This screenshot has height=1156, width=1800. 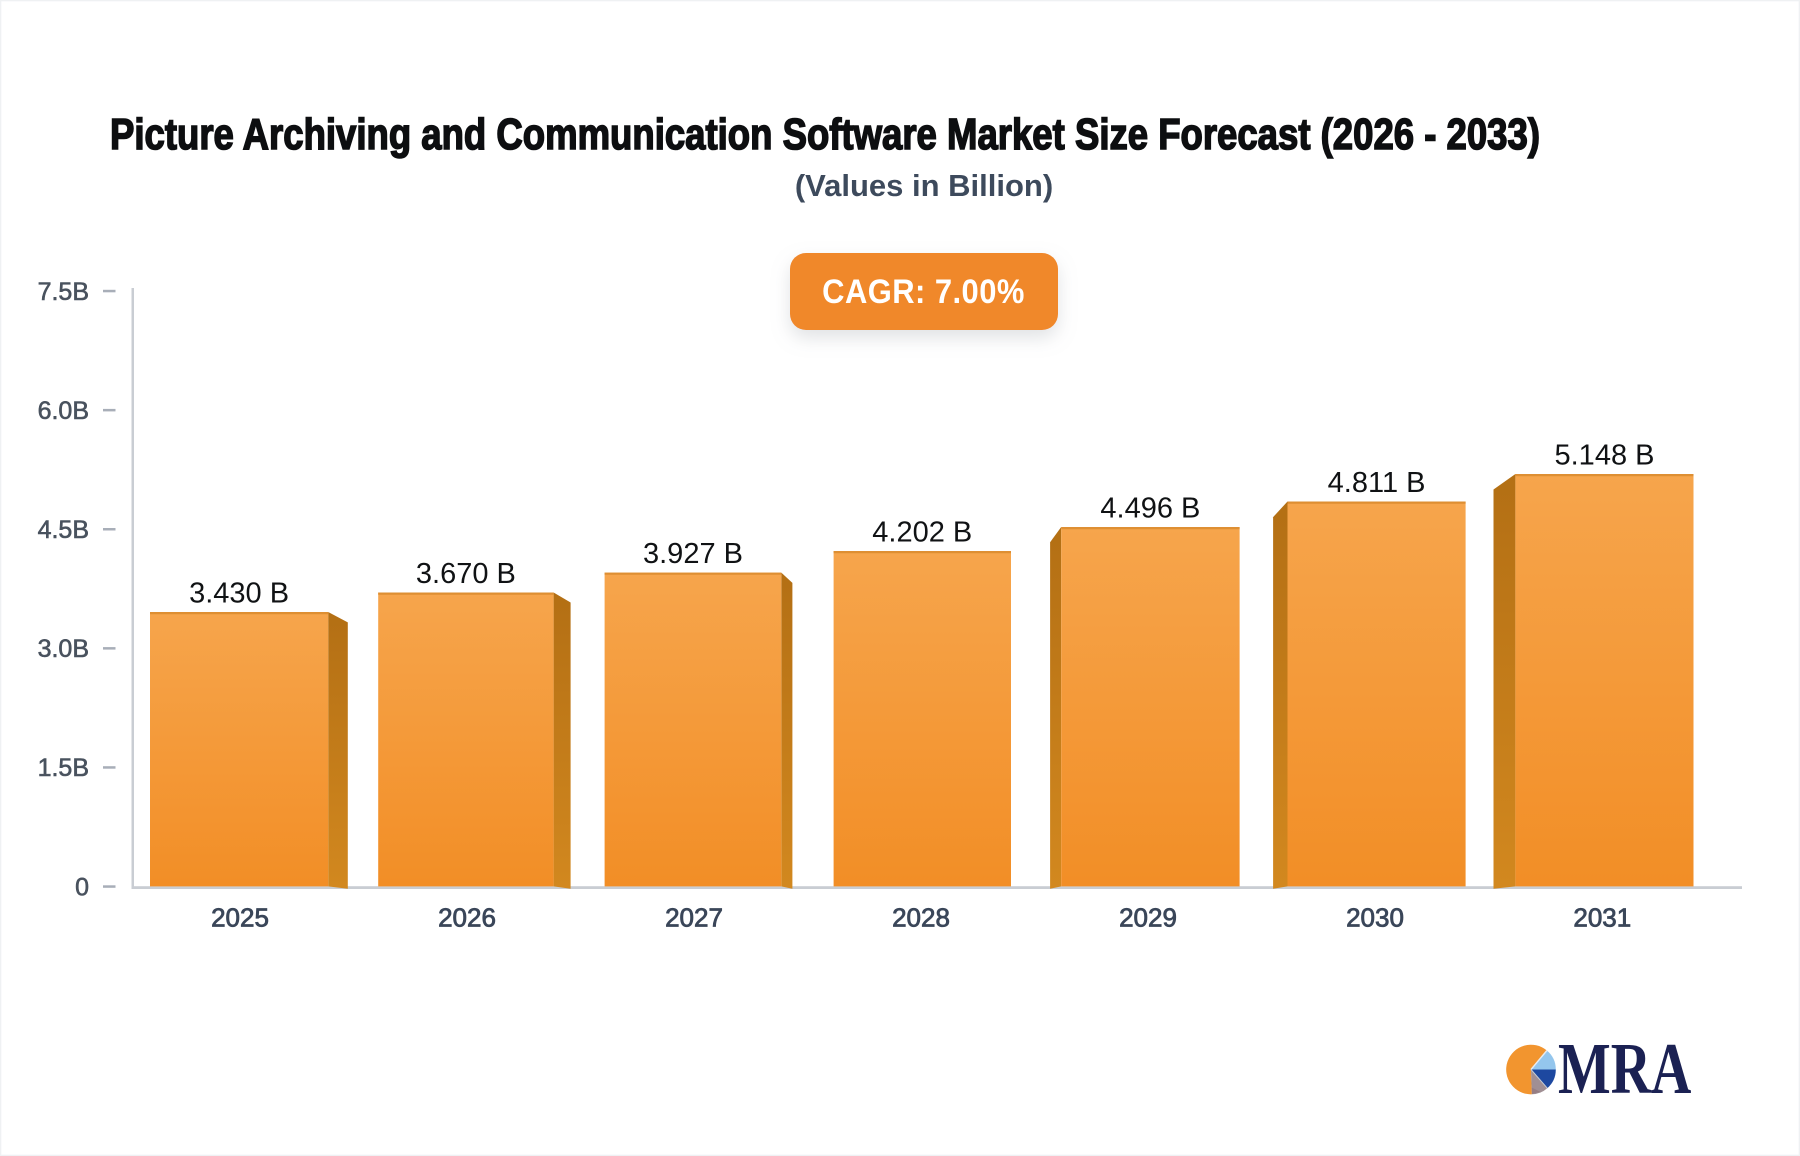 What do you see at coordinates (693, 554) in the screenshot?
I see `svg-text: 3.927 B` at bounding box center [693, 554].